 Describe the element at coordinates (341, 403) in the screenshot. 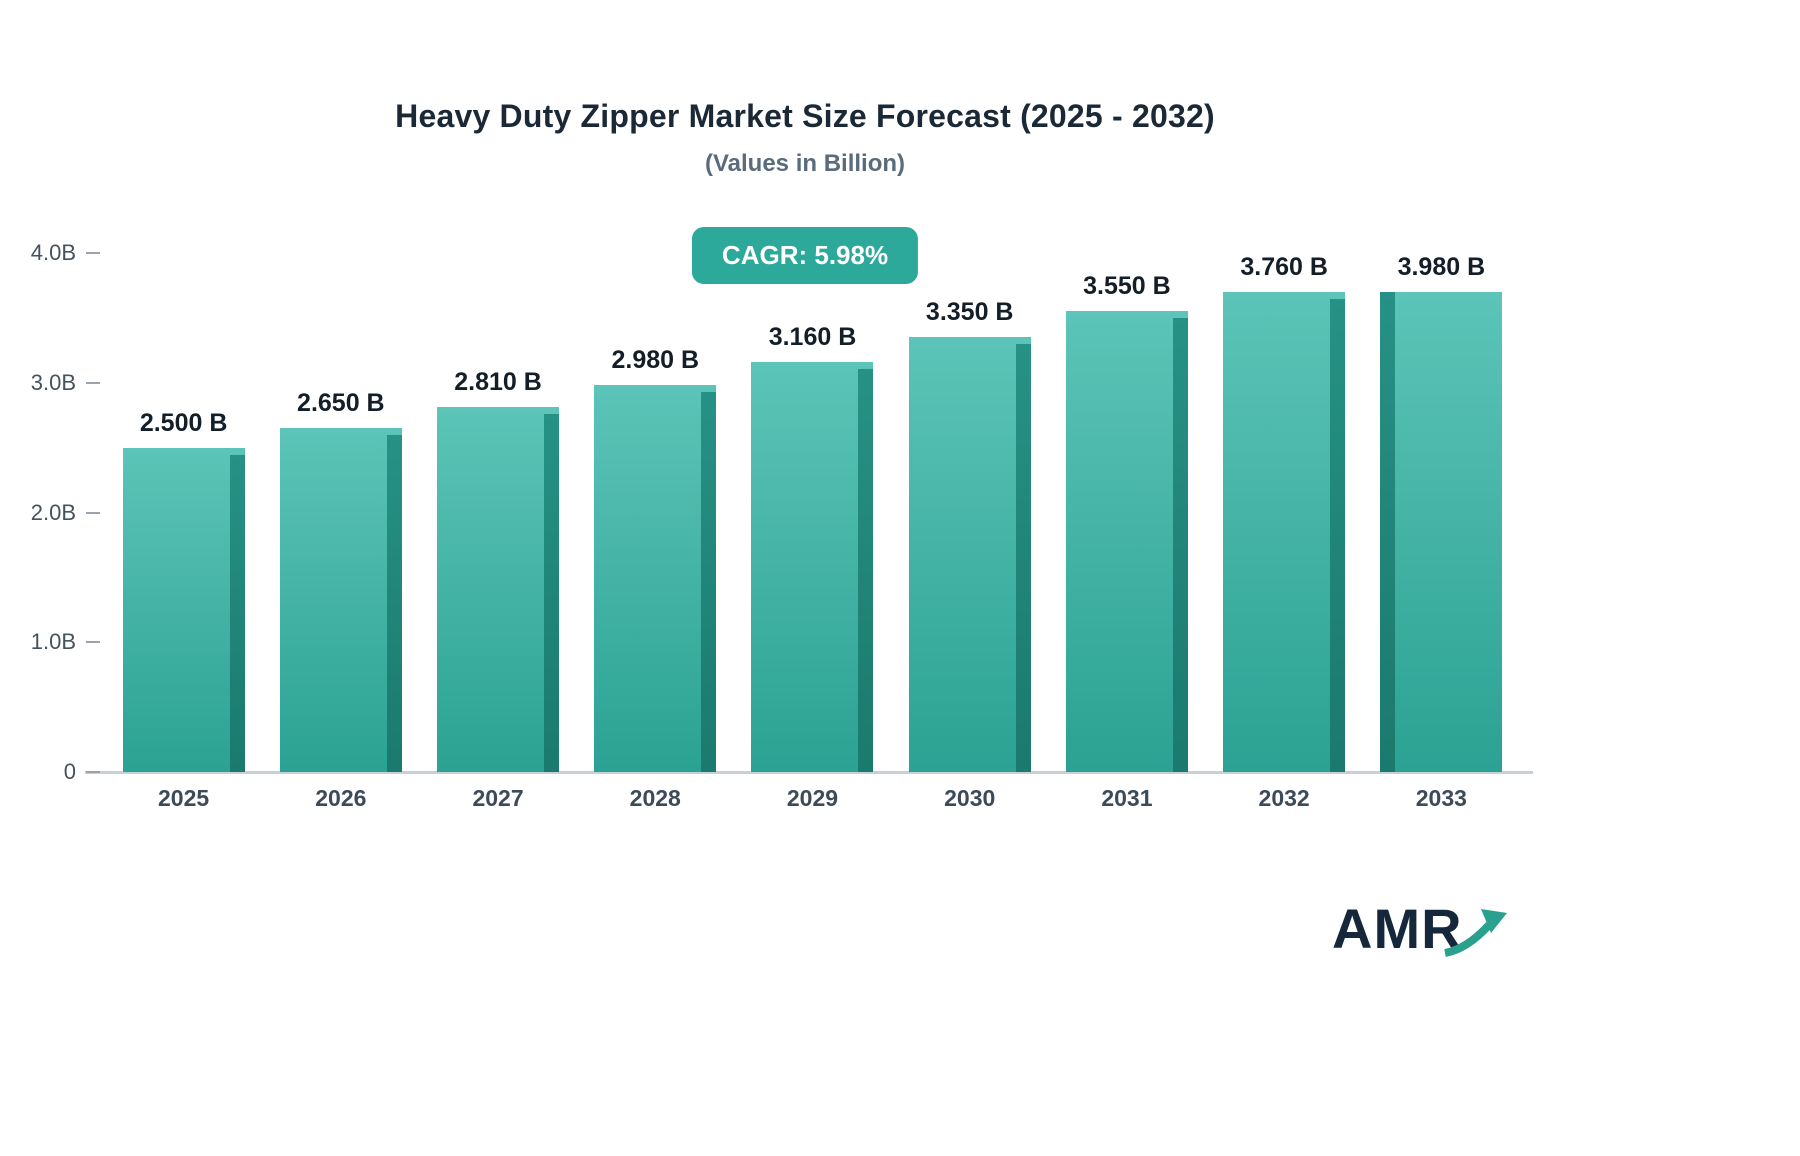

I see `bar-value-label: 2.650 B` at that location.